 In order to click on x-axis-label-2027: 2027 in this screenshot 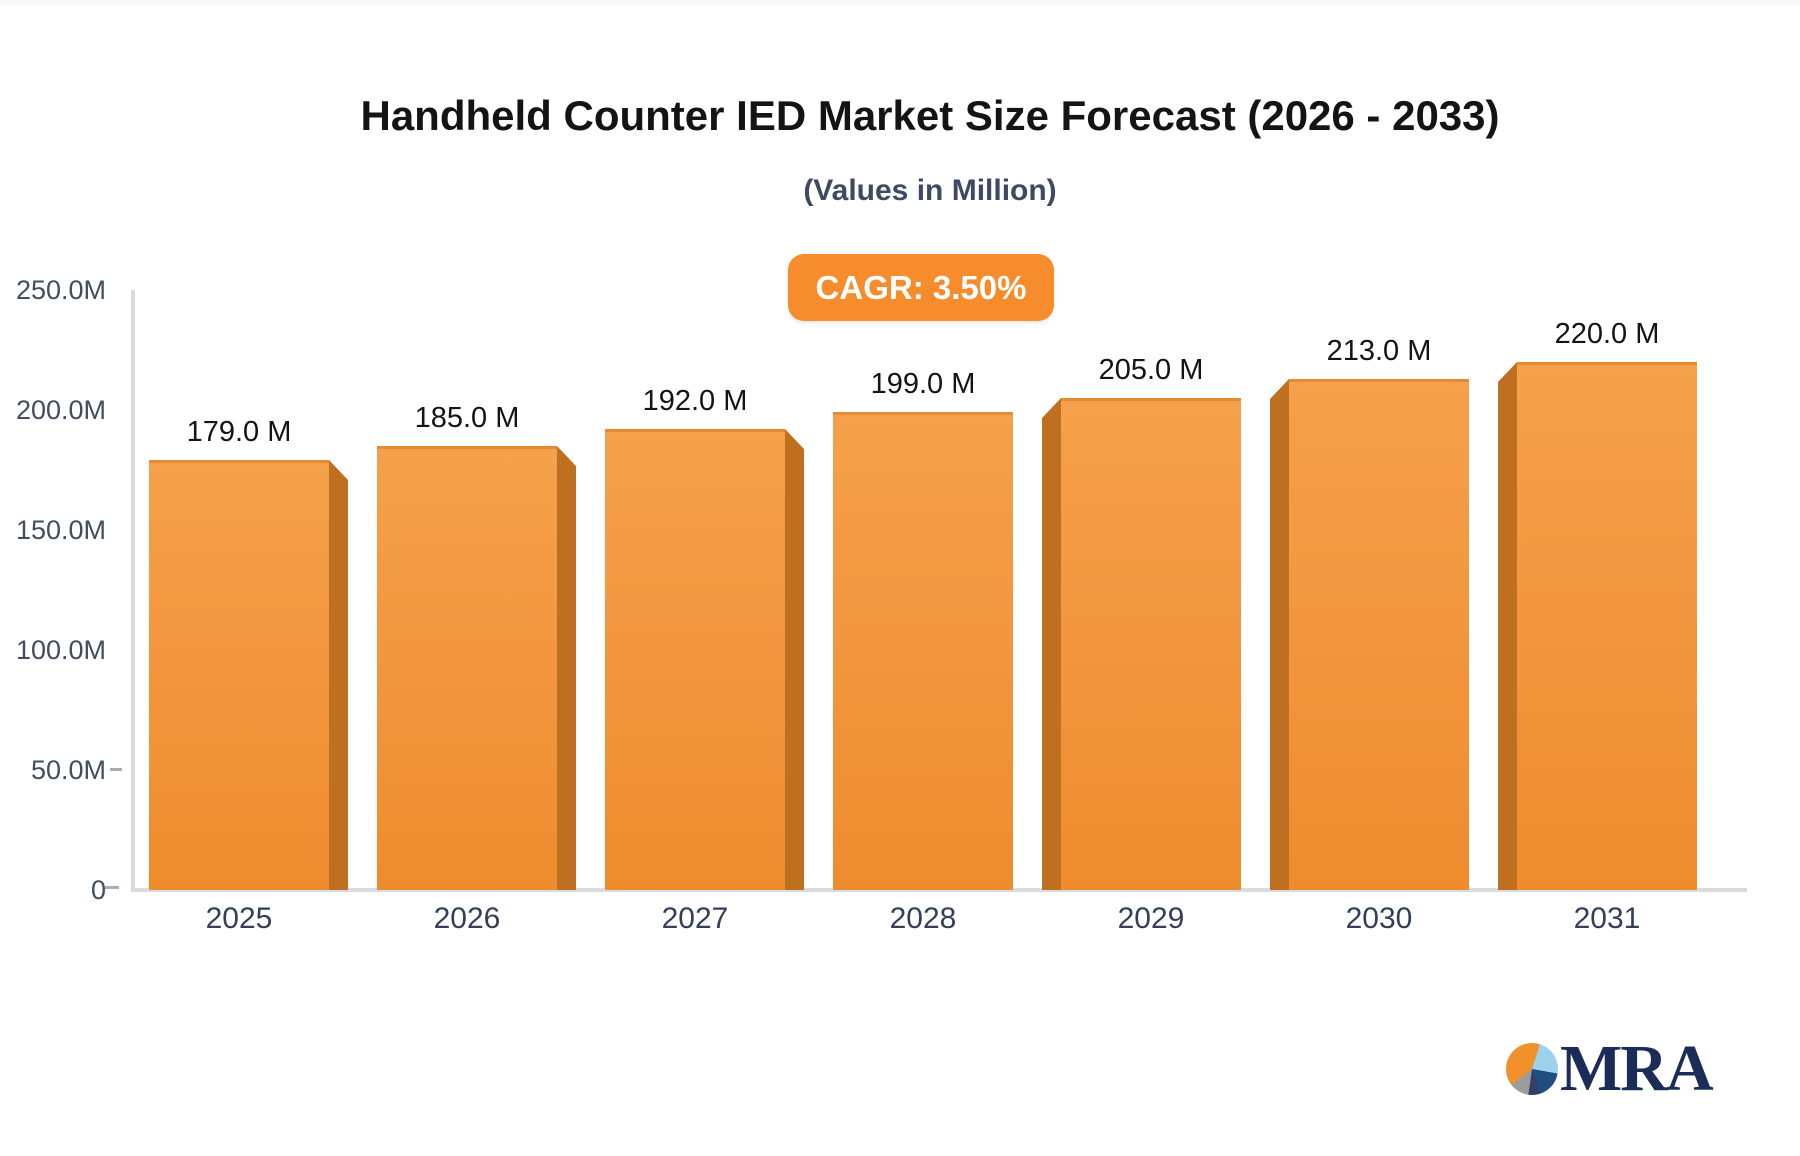, I will do `click(695, 918)`.